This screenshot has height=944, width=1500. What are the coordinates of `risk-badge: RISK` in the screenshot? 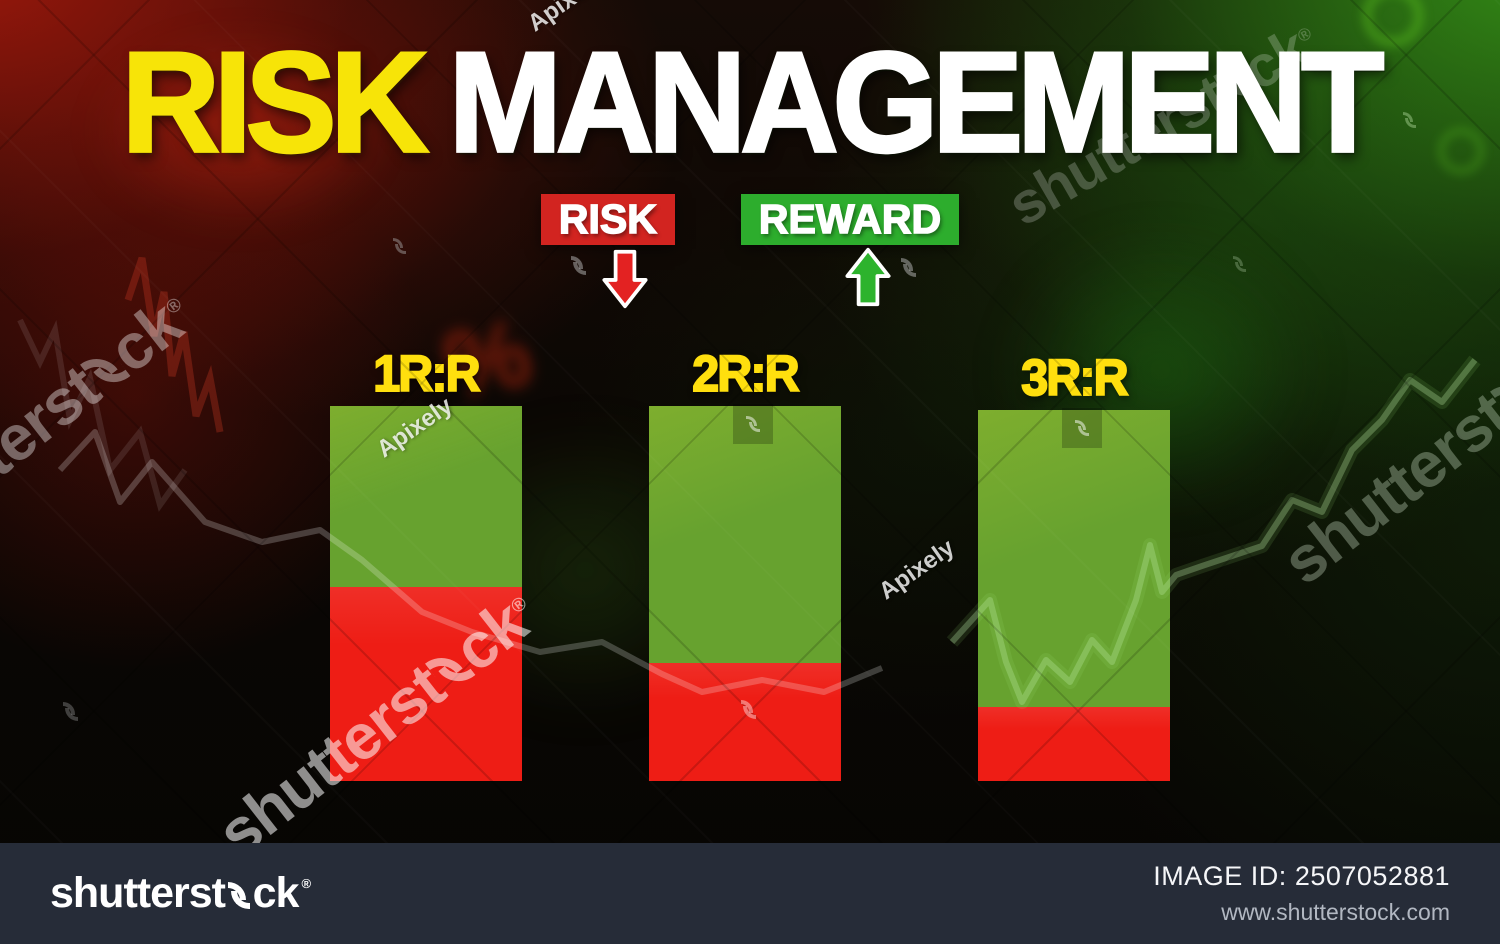 It's located at (607, 220).